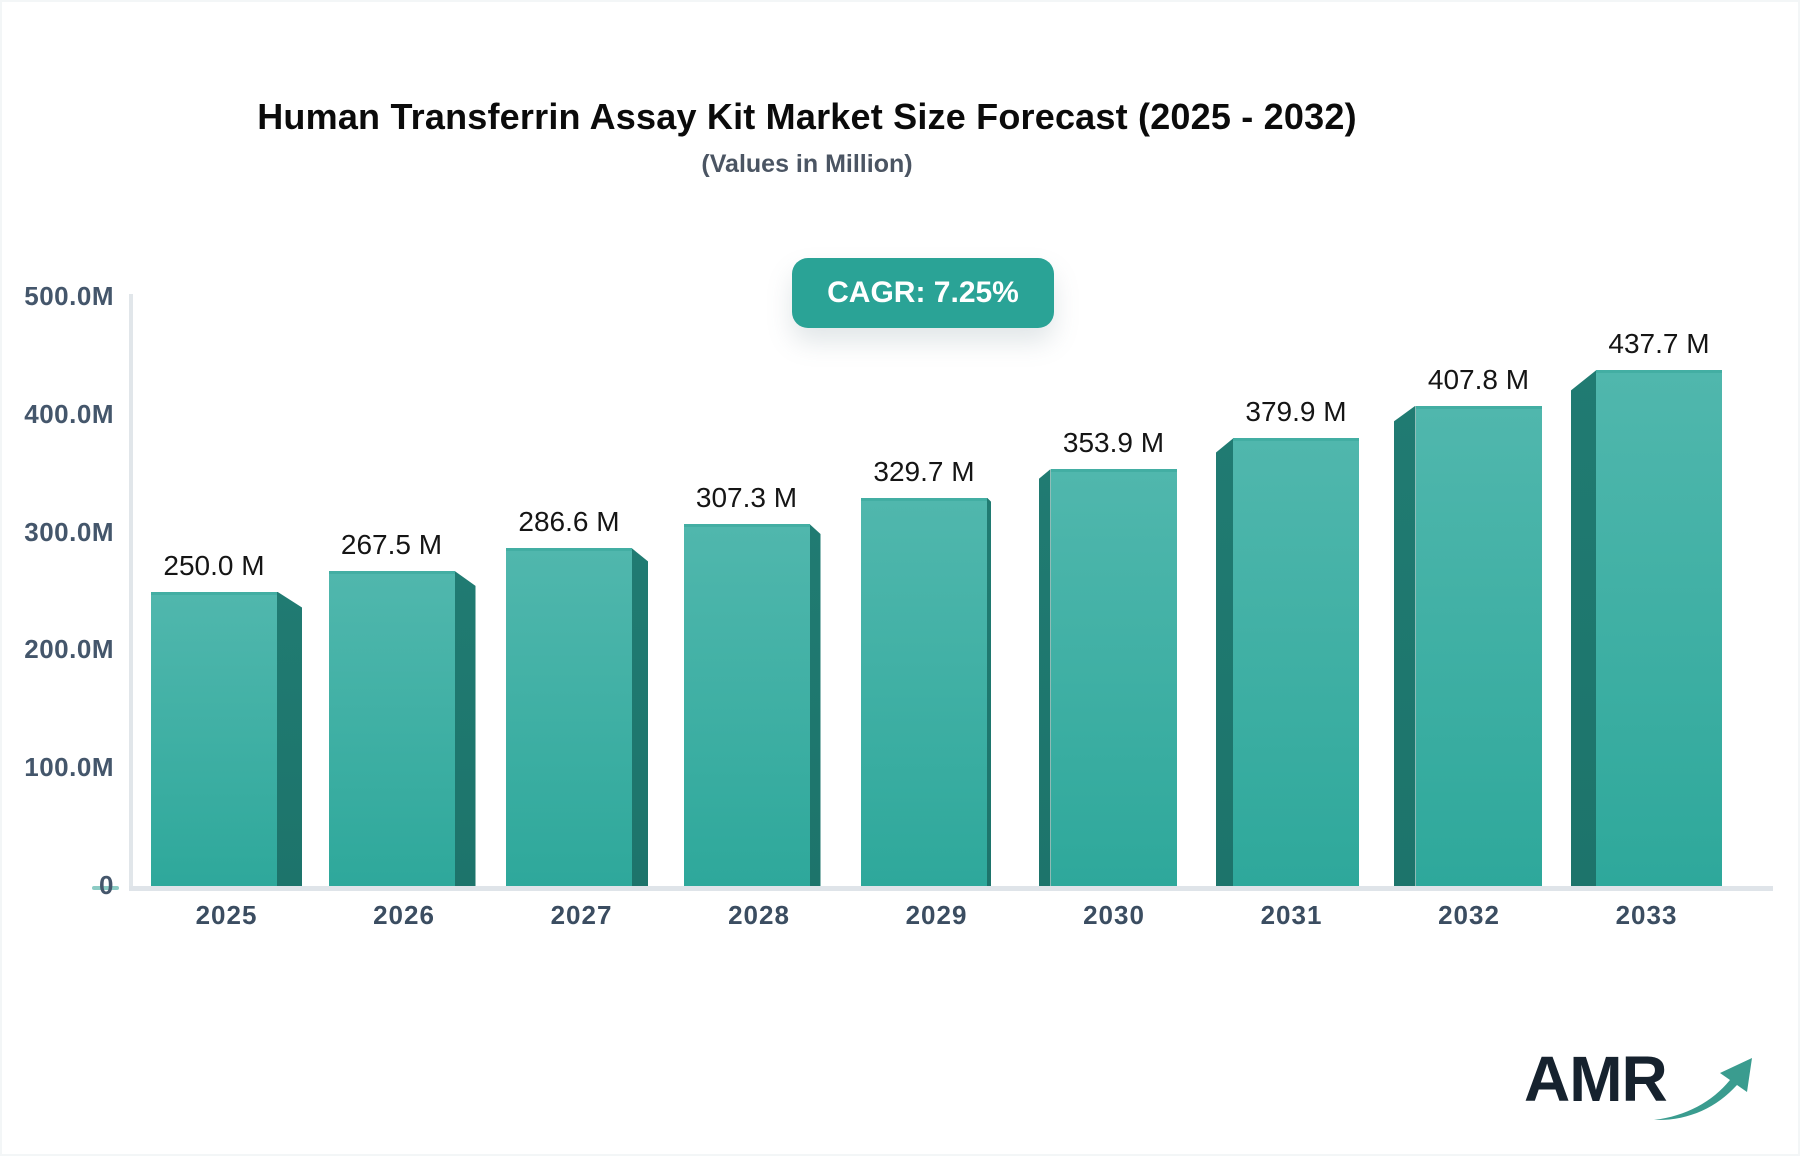 This screenshot has width=1800, height=1158. Describe the element at coordinates (1291, 915) in the screenshot. I see `x-axis-tick-label: 2031` at that location.